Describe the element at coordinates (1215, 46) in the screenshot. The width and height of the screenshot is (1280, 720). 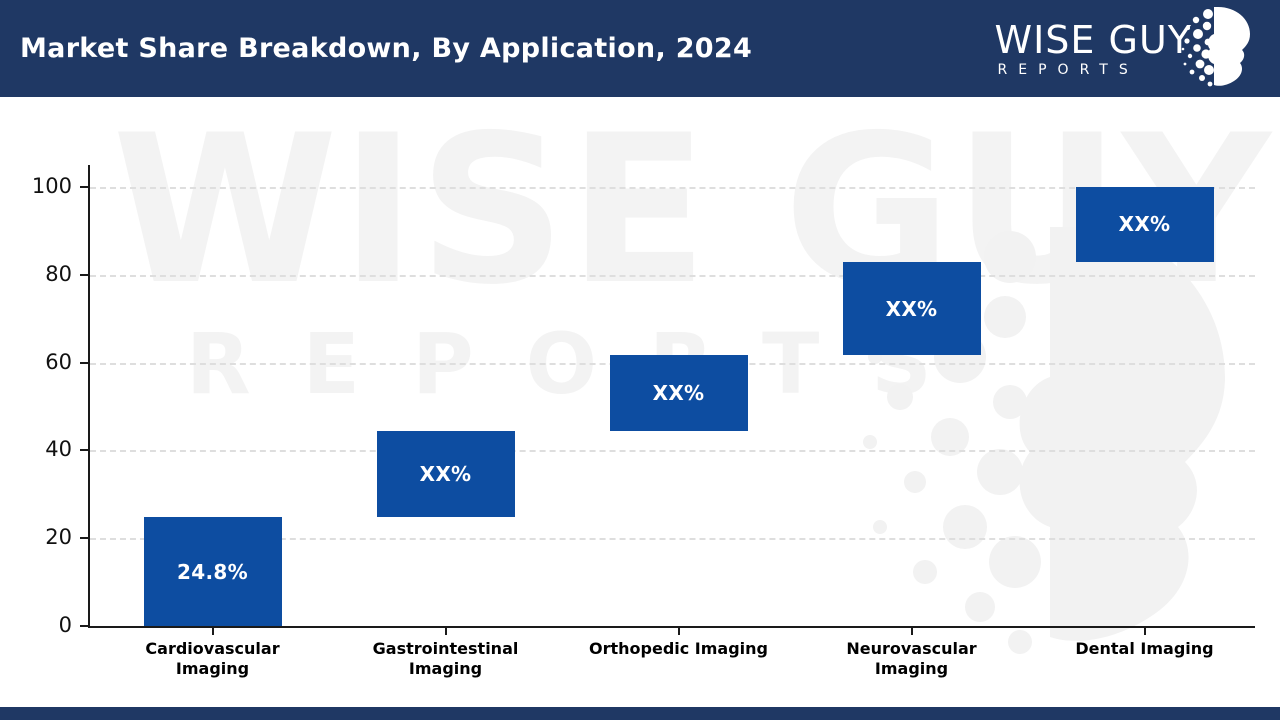
I see `logo-head-icon` at that location.